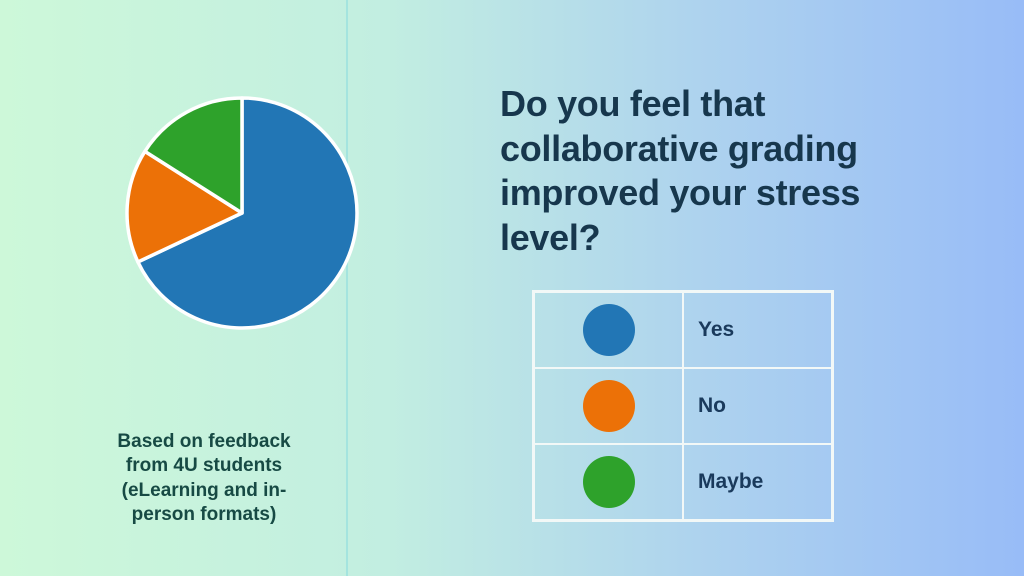  I want to click on legend-swatch-maybe-circle, so click(608, 482).